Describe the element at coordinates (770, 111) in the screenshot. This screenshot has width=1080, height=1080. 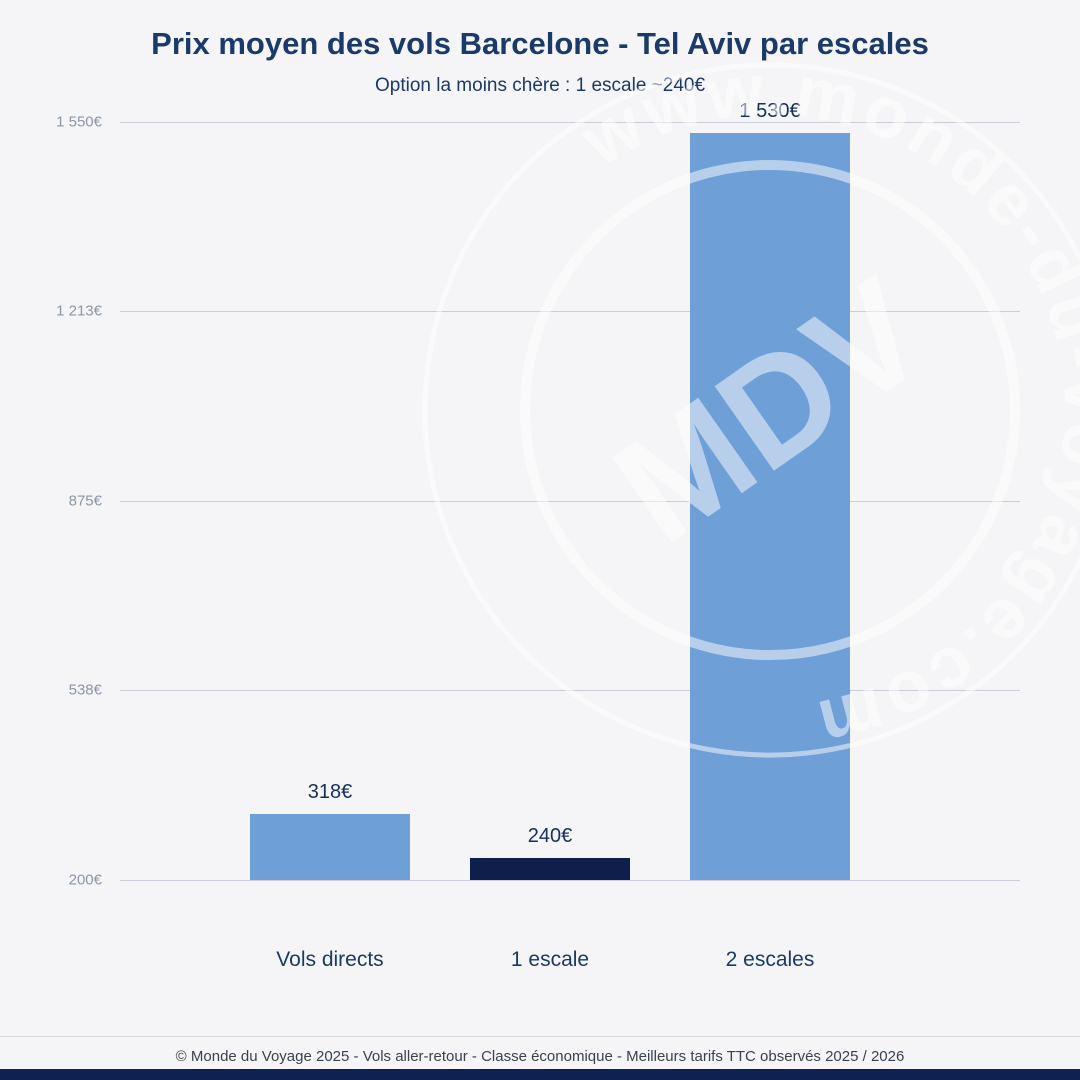
I see `value-label-2-escales: 1 530€` at that location.